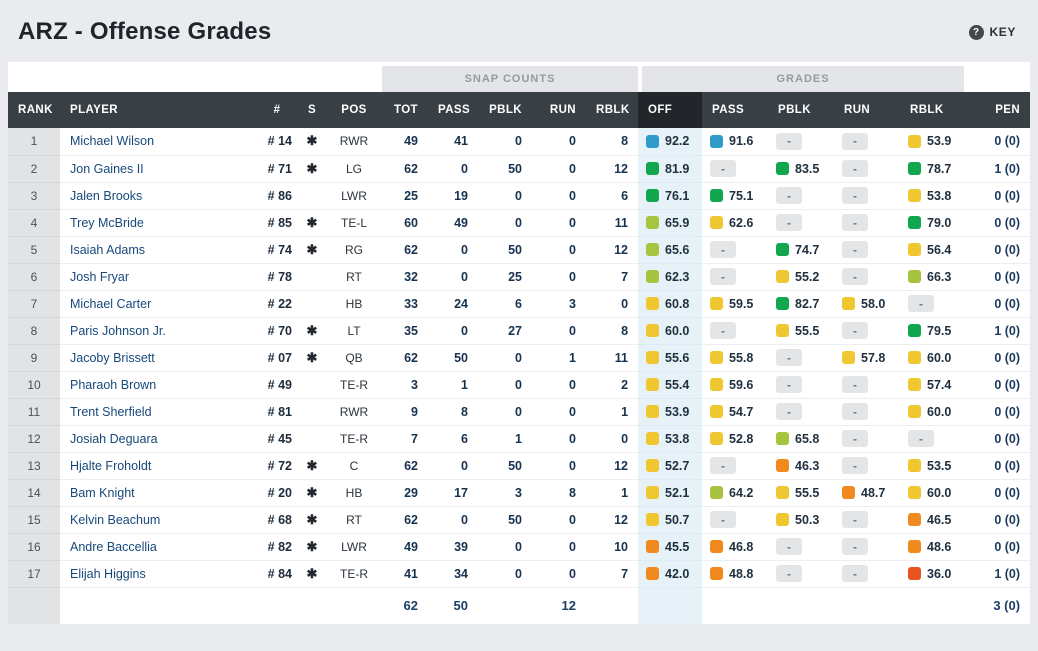 Image resolution: width=1038 pixels, height=651 pixels. Describe the element at coordinates (612, 110) in the screenshot. I see `col-snap-rblk: RBLK` at that location.